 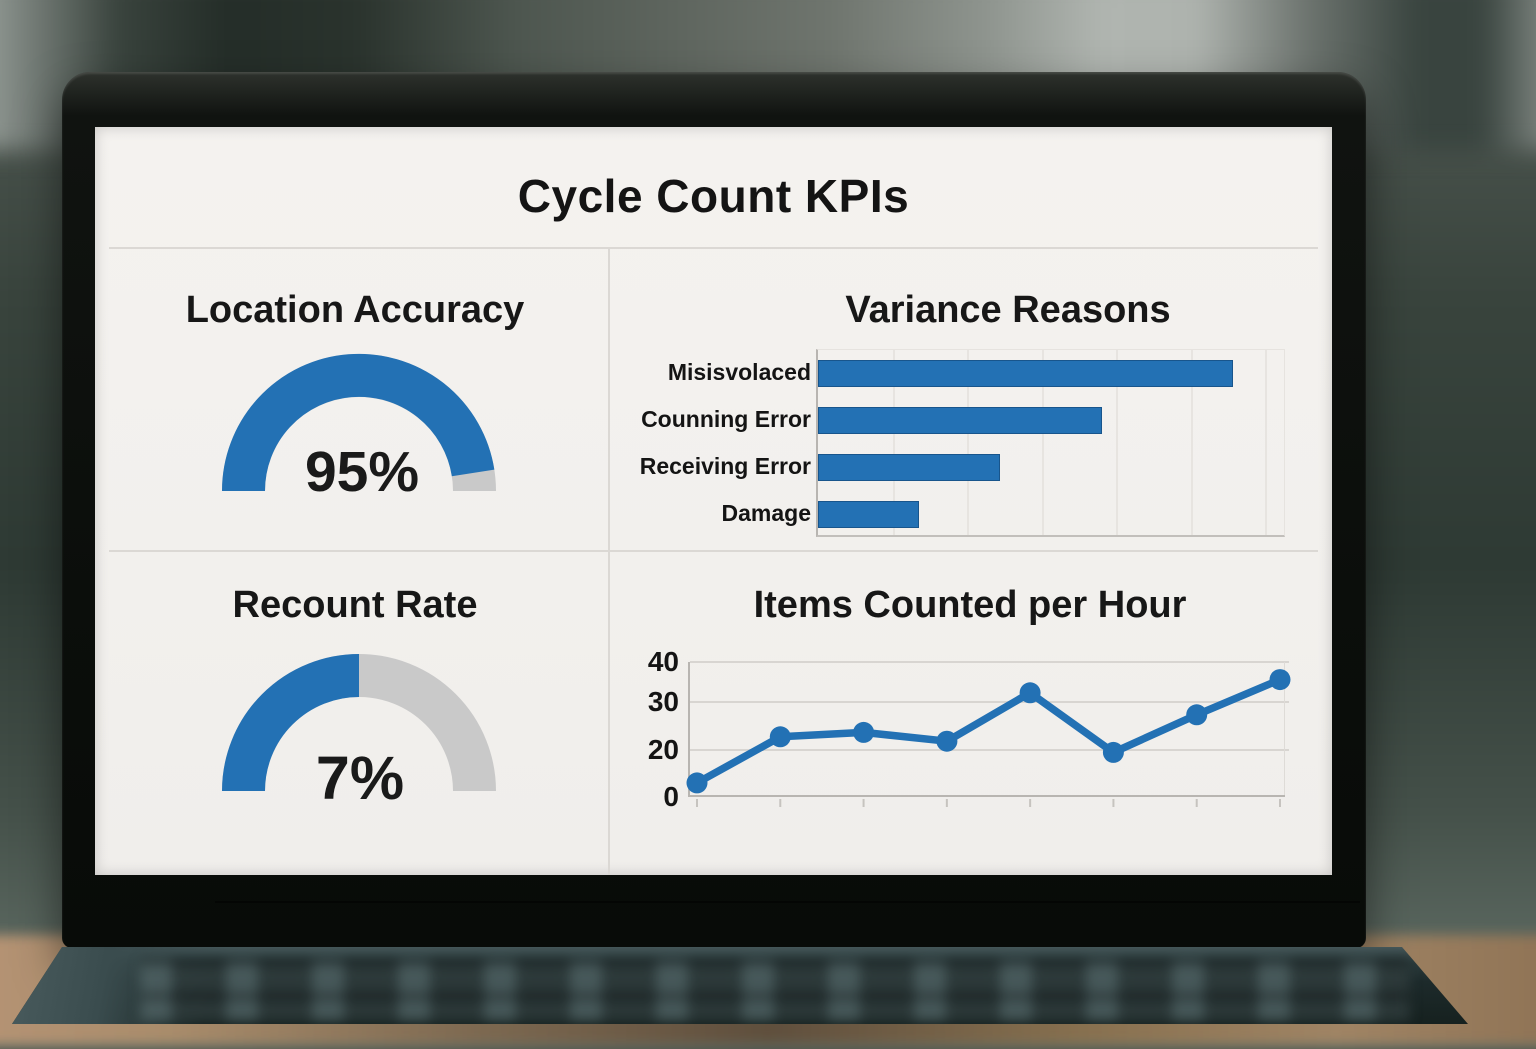 I want to click on variance-bar-plot, so click(x=1050, y=443).